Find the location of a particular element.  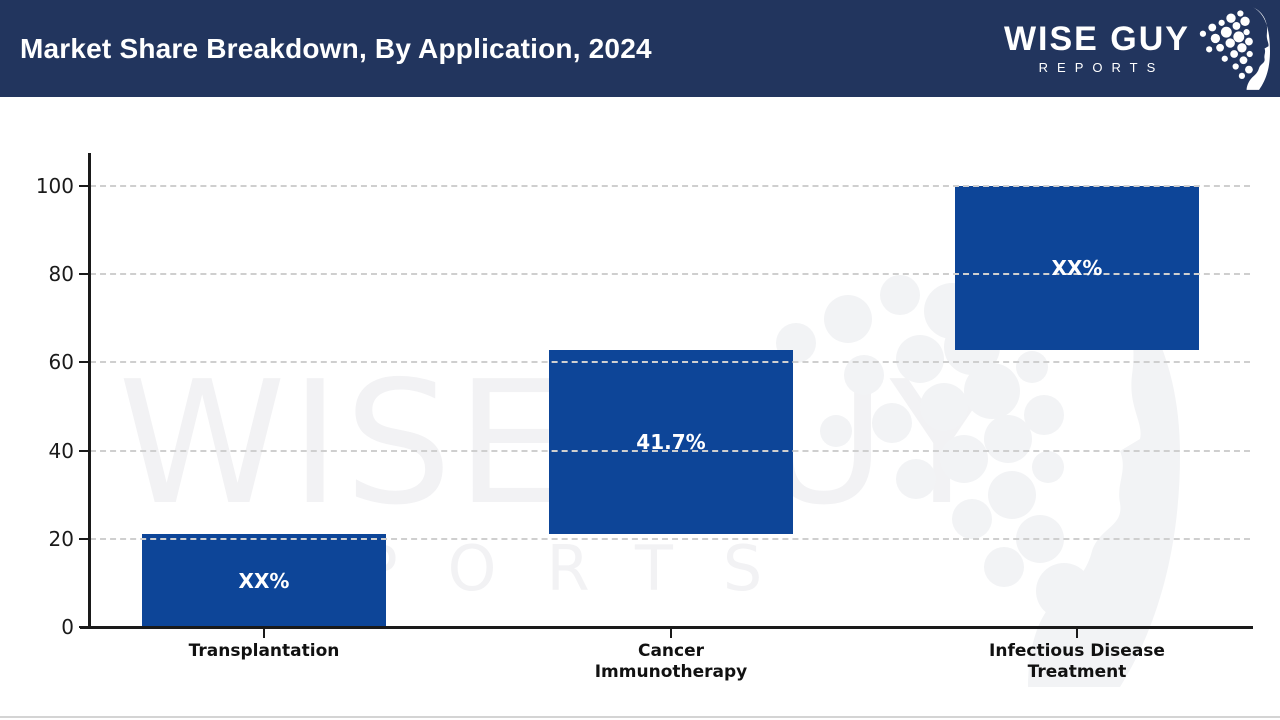

x-category-label-1: Transplantation is located at coordinates (264, 651).